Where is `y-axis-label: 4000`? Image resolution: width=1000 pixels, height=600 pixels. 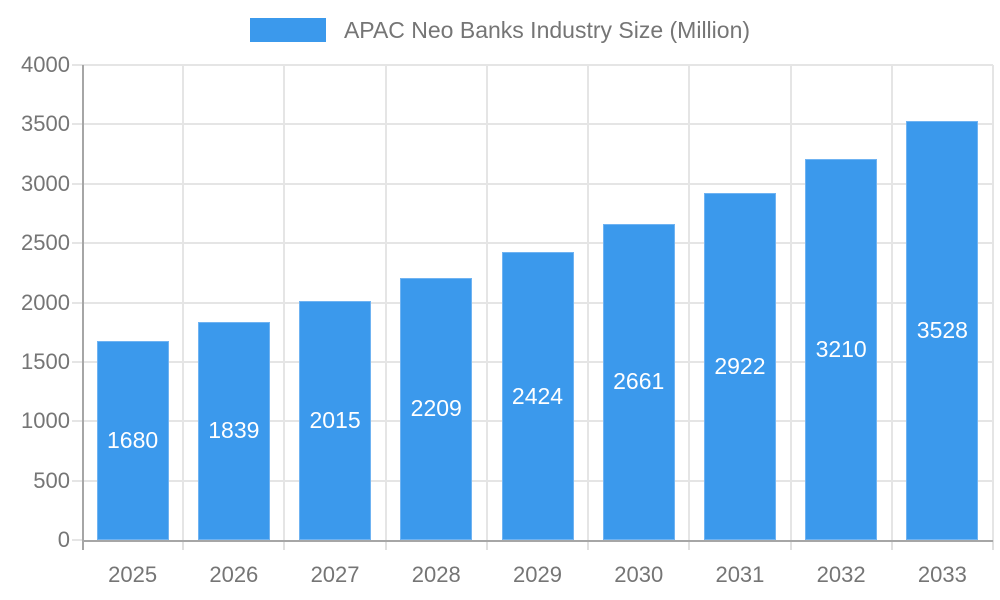
y-axis-label: 4000 is located at coordinates (45, 64).